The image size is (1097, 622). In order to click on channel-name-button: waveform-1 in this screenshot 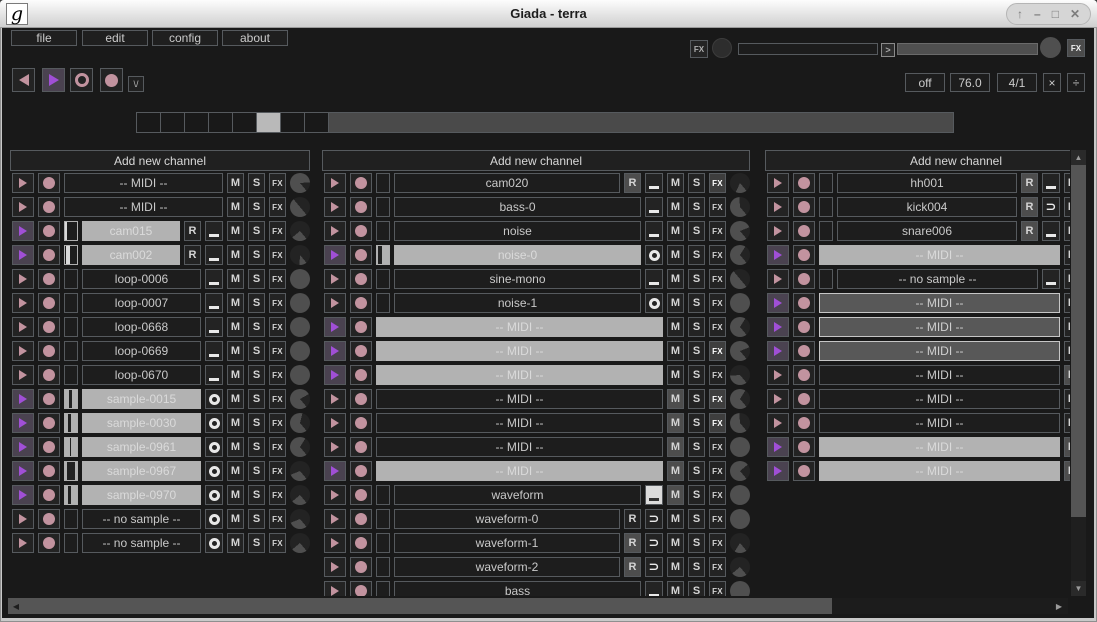, I will do `click(507, 543)`.